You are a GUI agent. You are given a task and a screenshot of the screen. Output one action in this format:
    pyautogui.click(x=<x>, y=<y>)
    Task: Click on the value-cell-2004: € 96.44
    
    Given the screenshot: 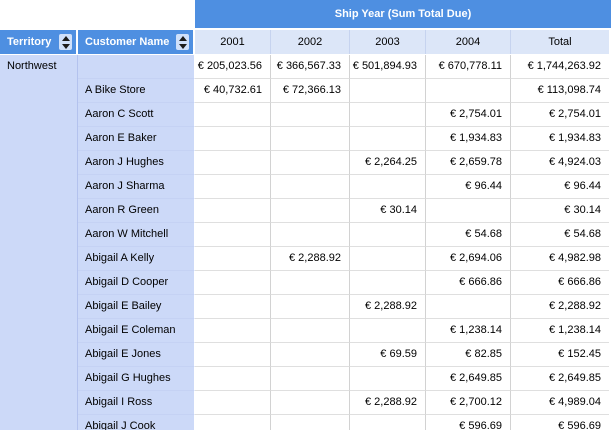 What is the action you would take?
    pyautogui.click(x=468, y=187)
    